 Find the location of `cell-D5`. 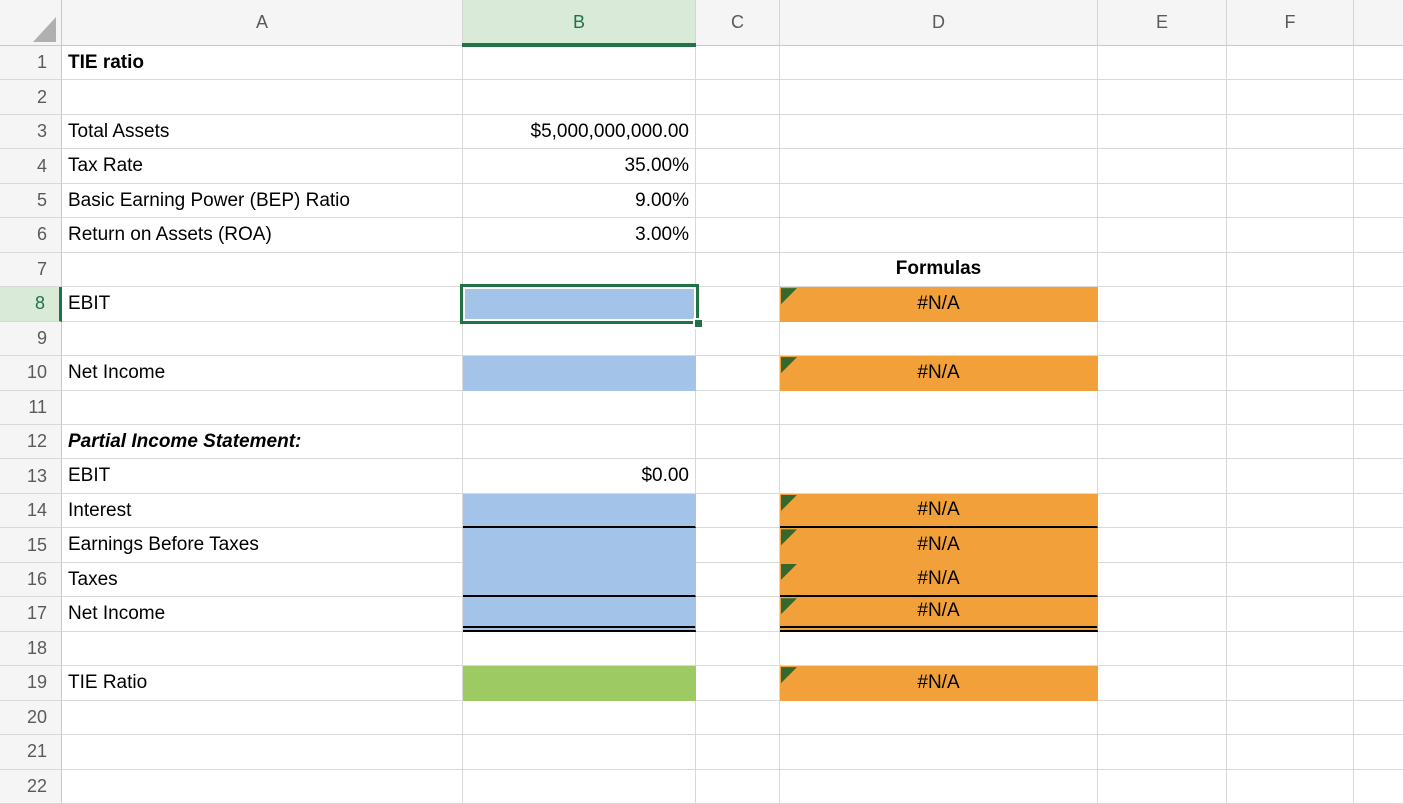

cell-D5 is located at coordinates (939, 201).